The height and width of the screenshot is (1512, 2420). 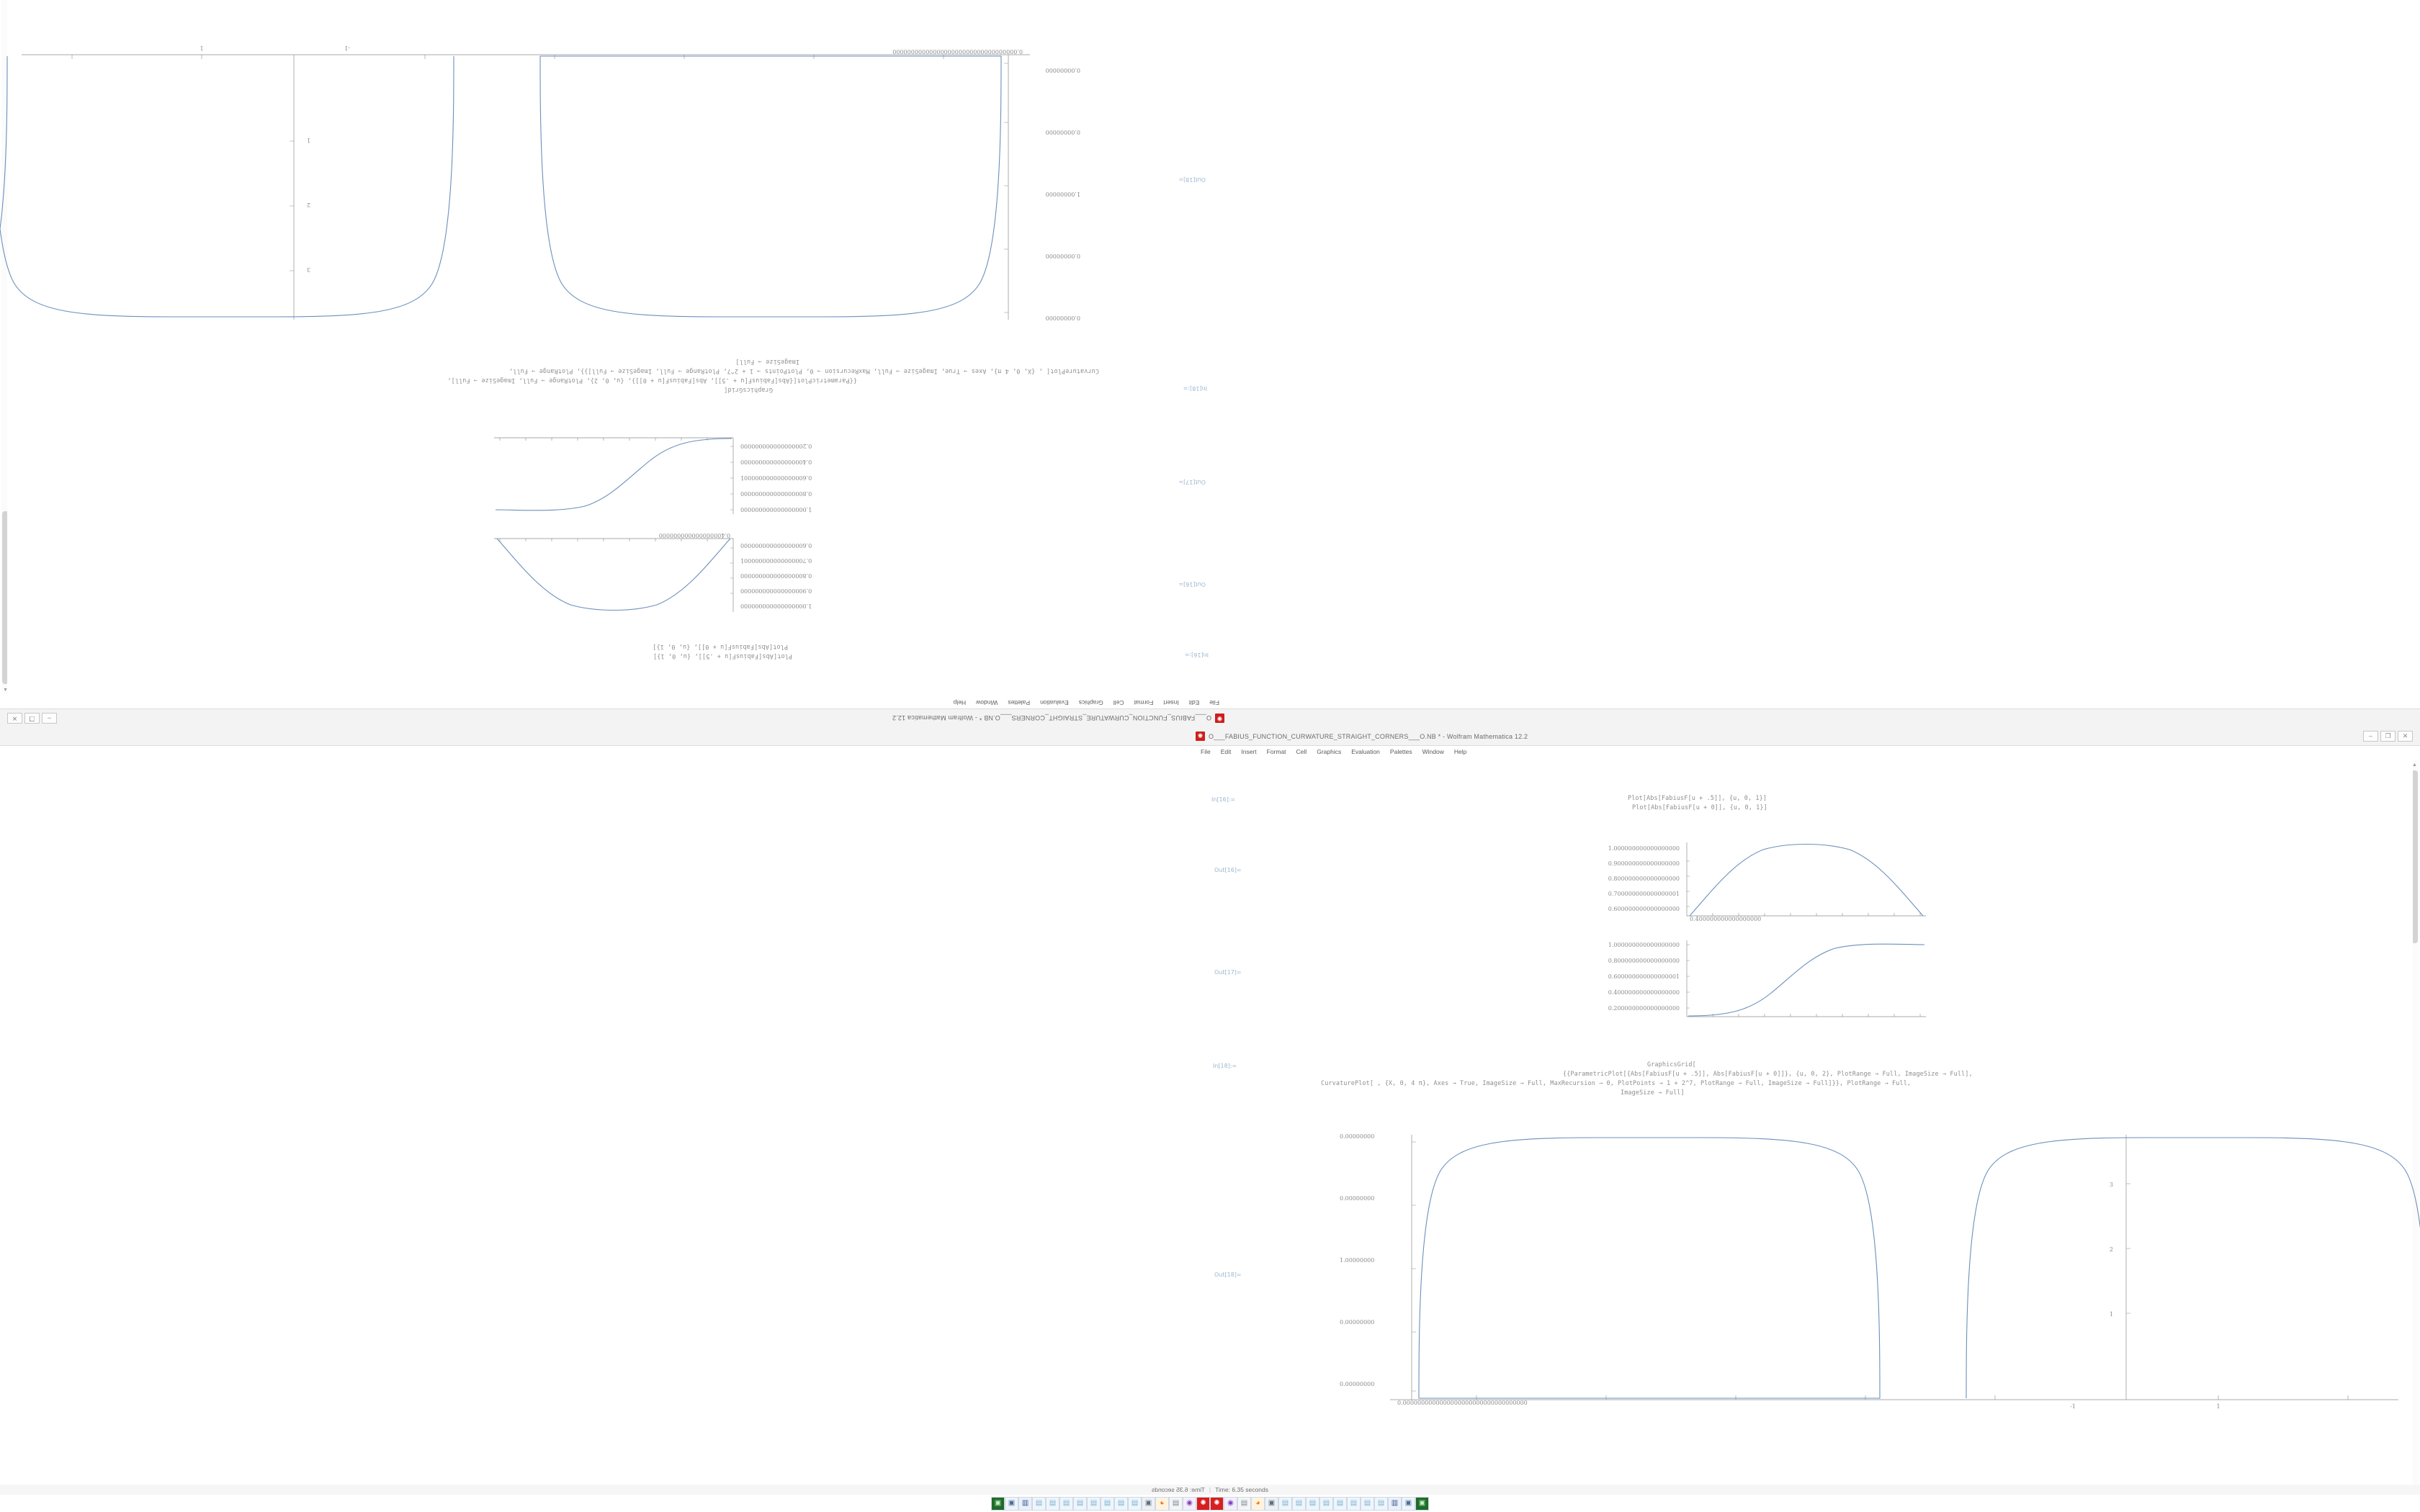 I want to click on menu-item-edit: Edit, so click(x=1226, y=751).